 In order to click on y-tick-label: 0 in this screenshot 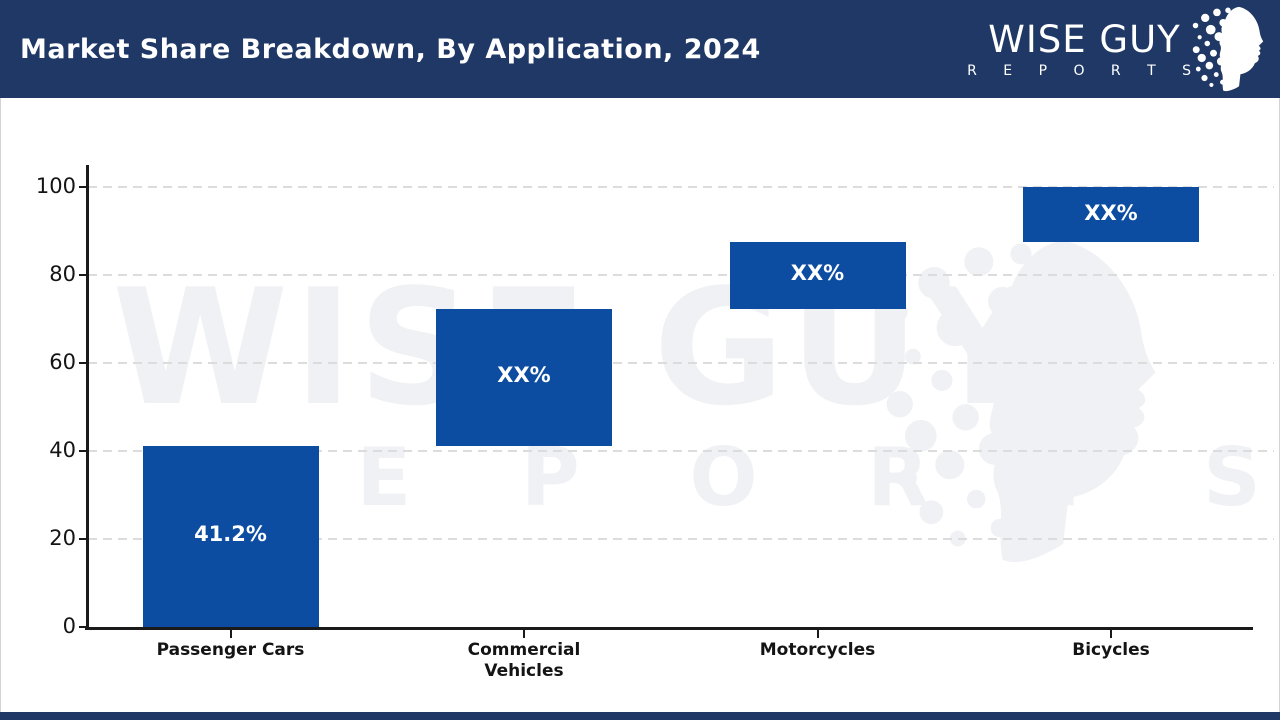, I will do `click(69, 626)`.